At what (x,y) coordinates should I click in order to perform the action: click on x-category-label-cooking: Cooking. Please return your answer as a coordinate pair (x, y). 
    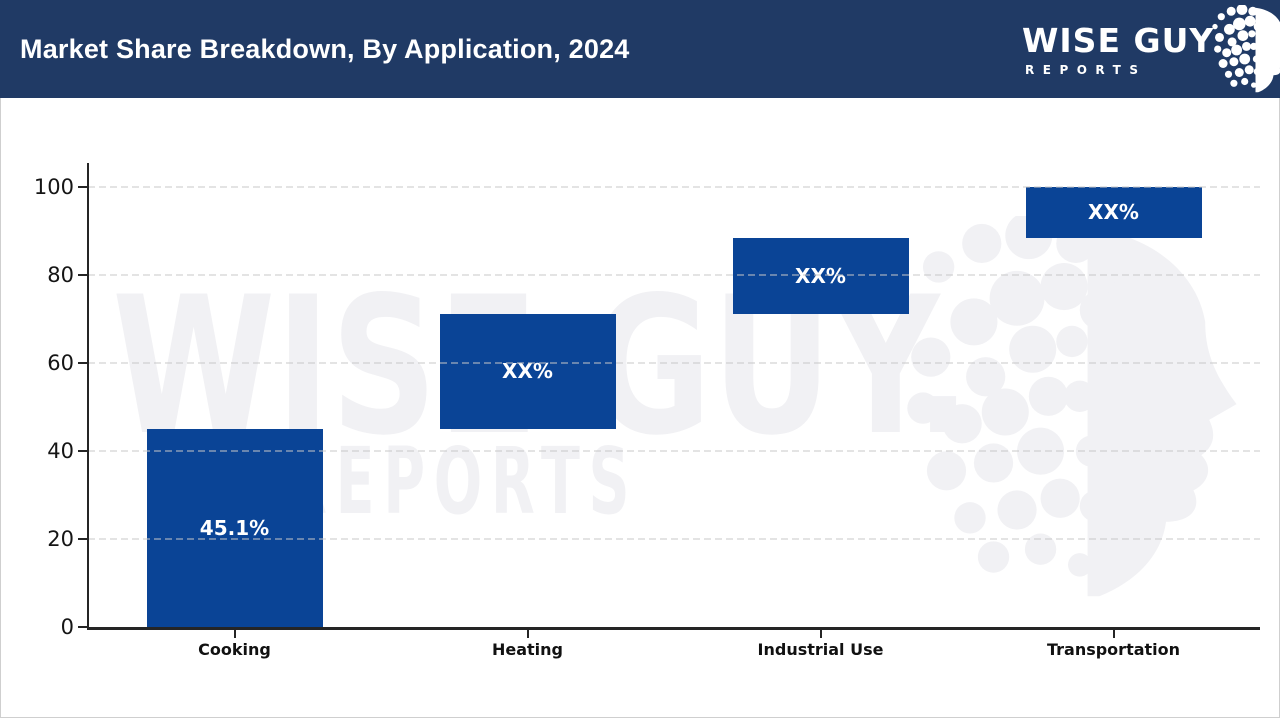
    Looking at the image, I should click on (234, 649).